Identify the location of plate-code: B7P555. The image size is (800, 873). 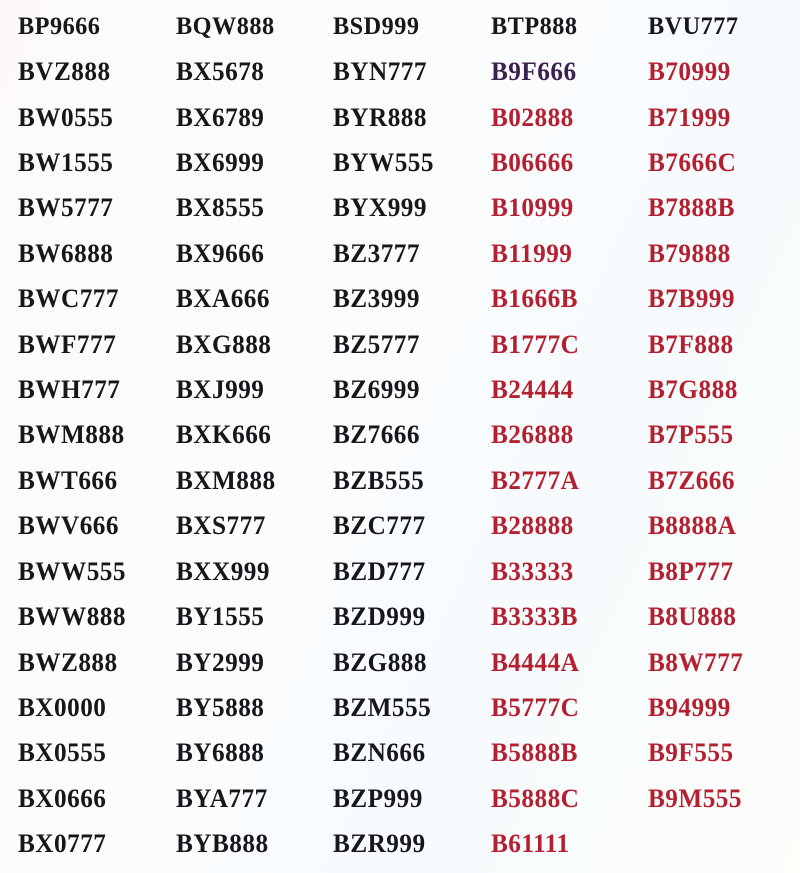
(691, 435).